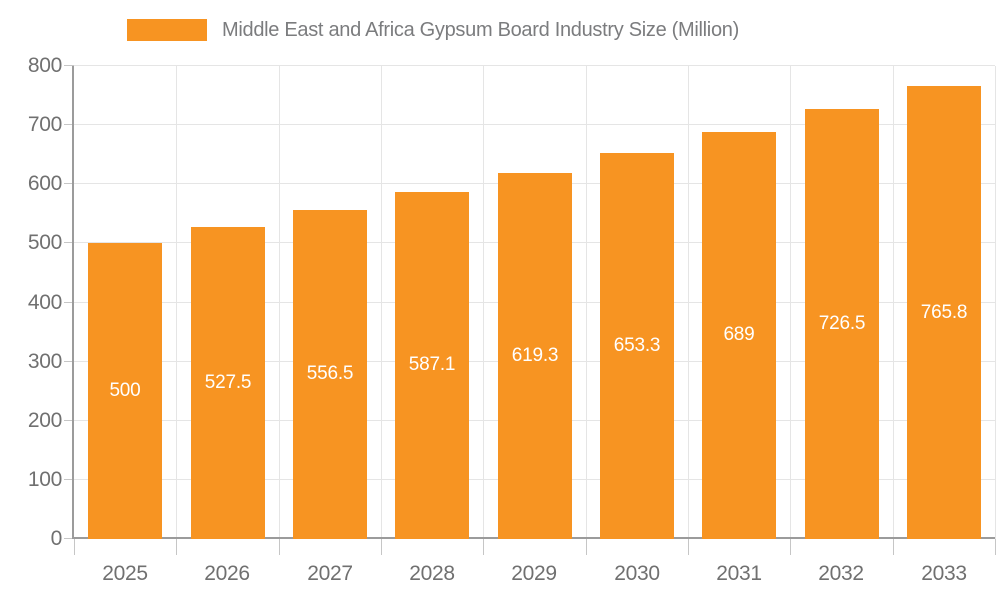  I want to click on y-tick-label: 500, so click(44, 242).